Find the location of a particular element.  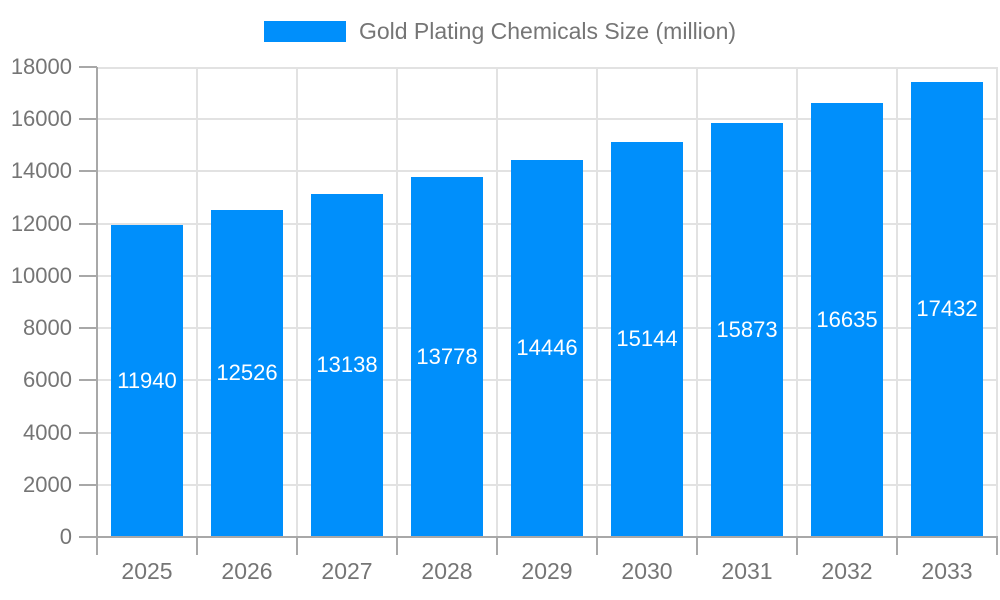

bar-2028: 13778 is located at coordinates (447, 357).